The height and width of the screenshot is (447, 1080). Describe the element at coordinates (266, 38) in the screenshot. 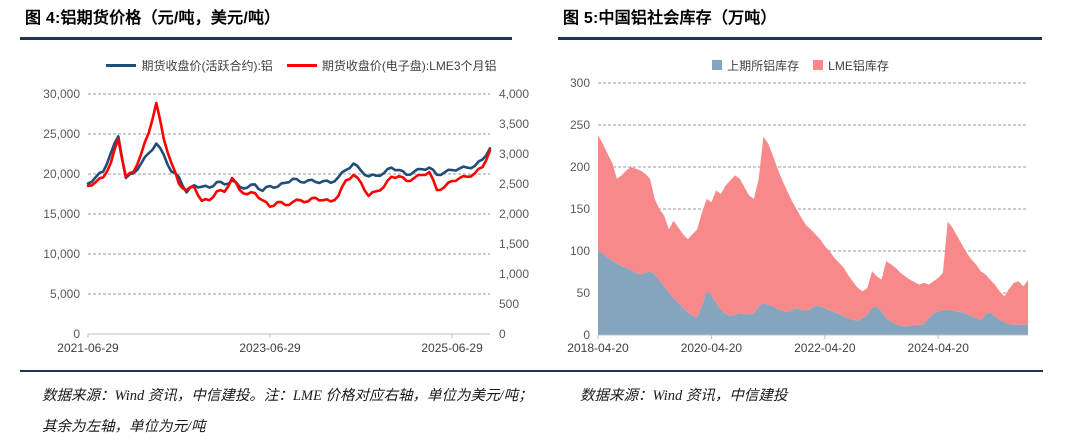

I see `figure4-title-rule` at that location.